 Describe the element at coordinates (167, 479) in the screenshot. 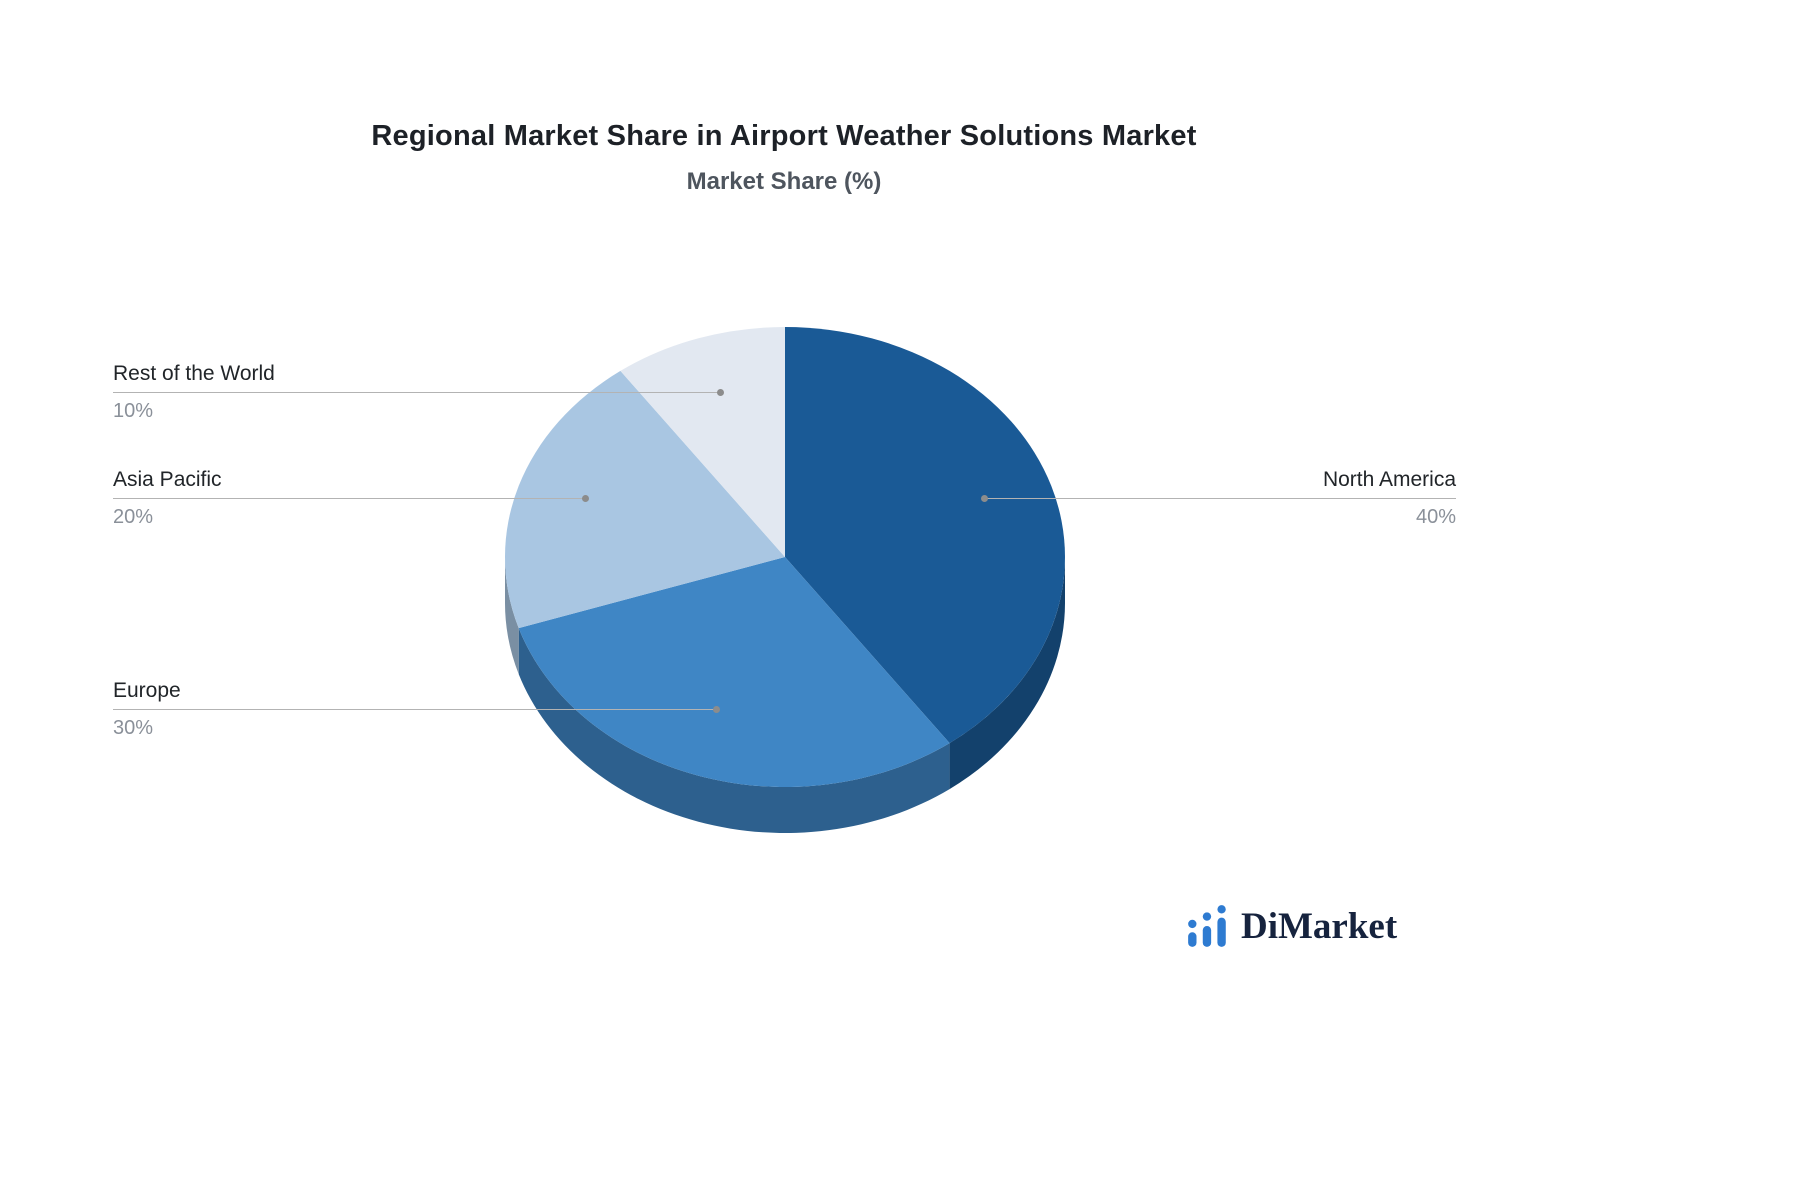

I see `slice-label: Asia Pacific` at that location.